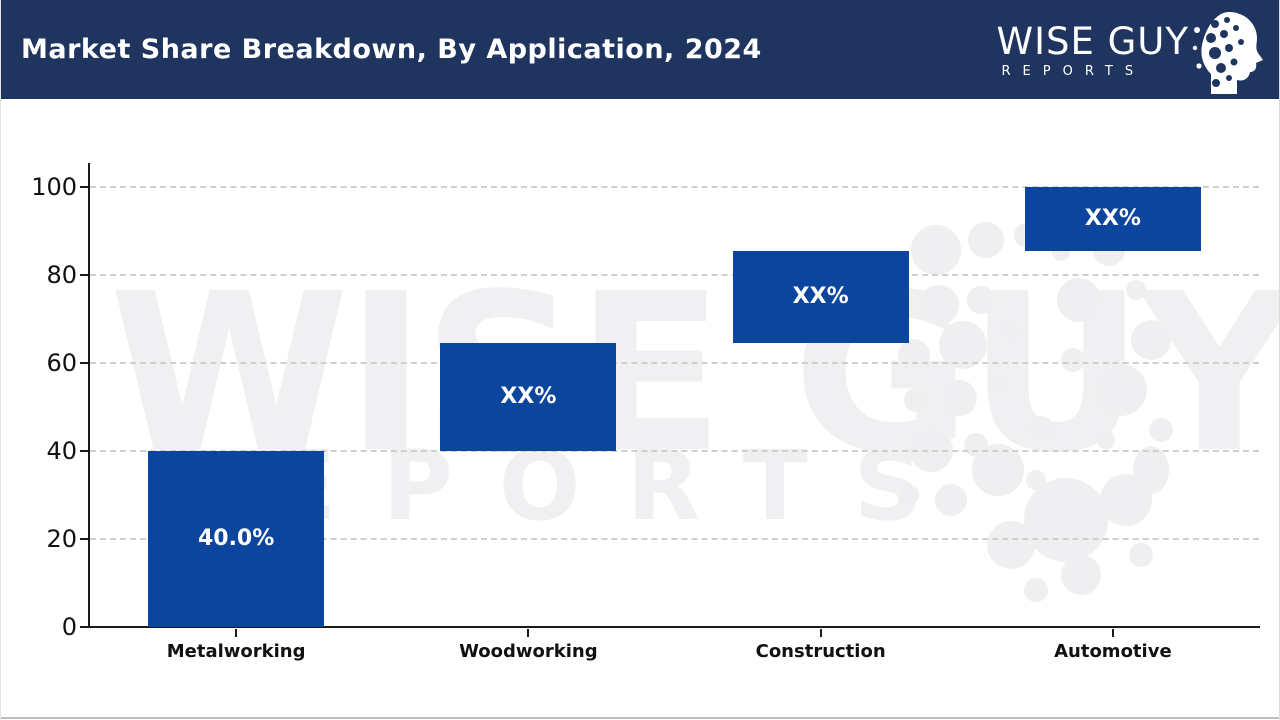 The image size is (1280, 720). I want to click on brand-logo-text: WISE GUY REPORTS, so click(1092, 50).